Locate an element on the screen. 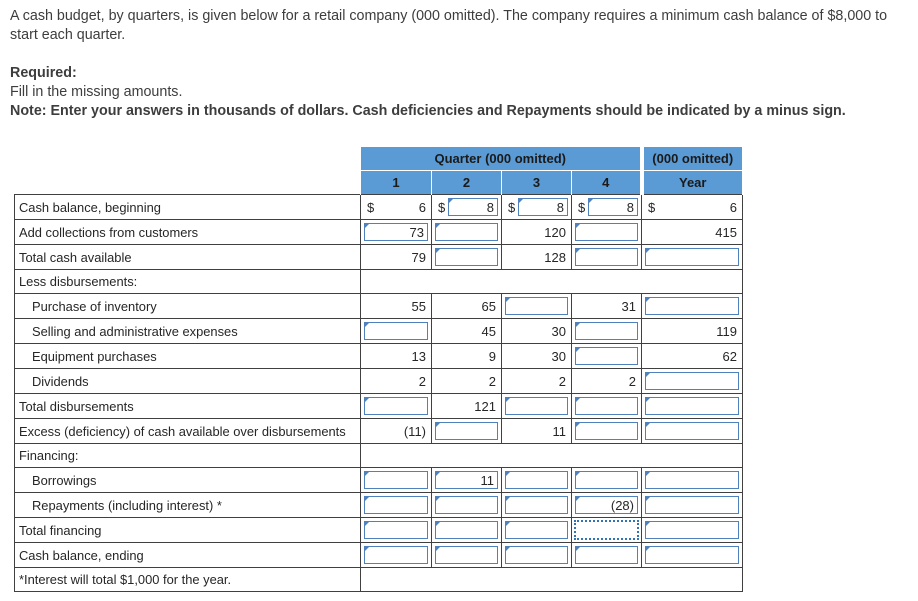 Image resolution: width=918 pixels, height=601 pixels. cell-q1: 79 is located at coordinates (396, 257).